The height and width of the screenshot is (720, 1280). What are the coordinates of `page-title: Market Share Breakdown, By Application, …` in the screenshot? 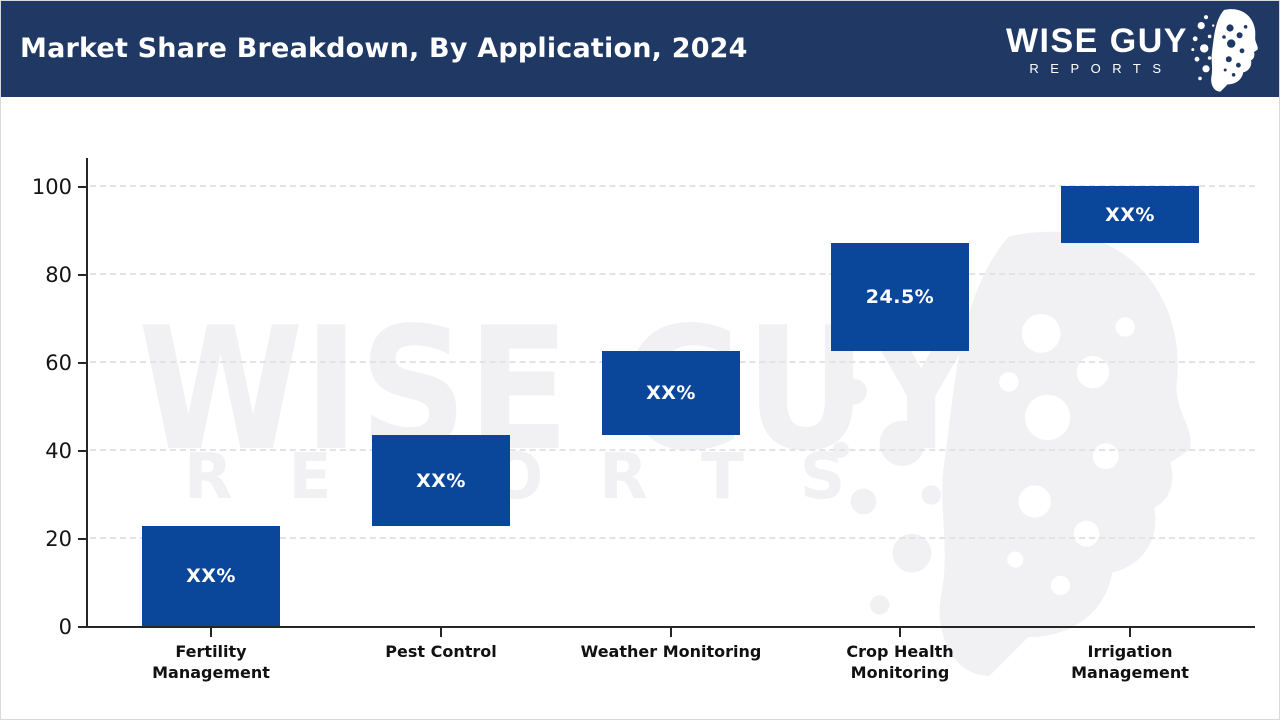 It's located at (384, 48).